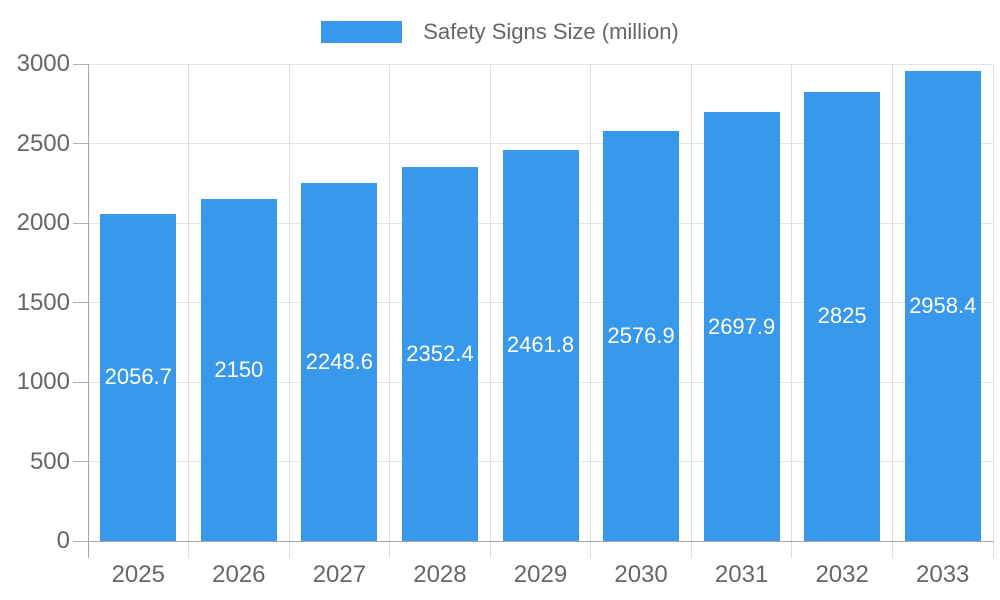  I want to click on y-axis-label-1500: 1500, so click(43, 302).